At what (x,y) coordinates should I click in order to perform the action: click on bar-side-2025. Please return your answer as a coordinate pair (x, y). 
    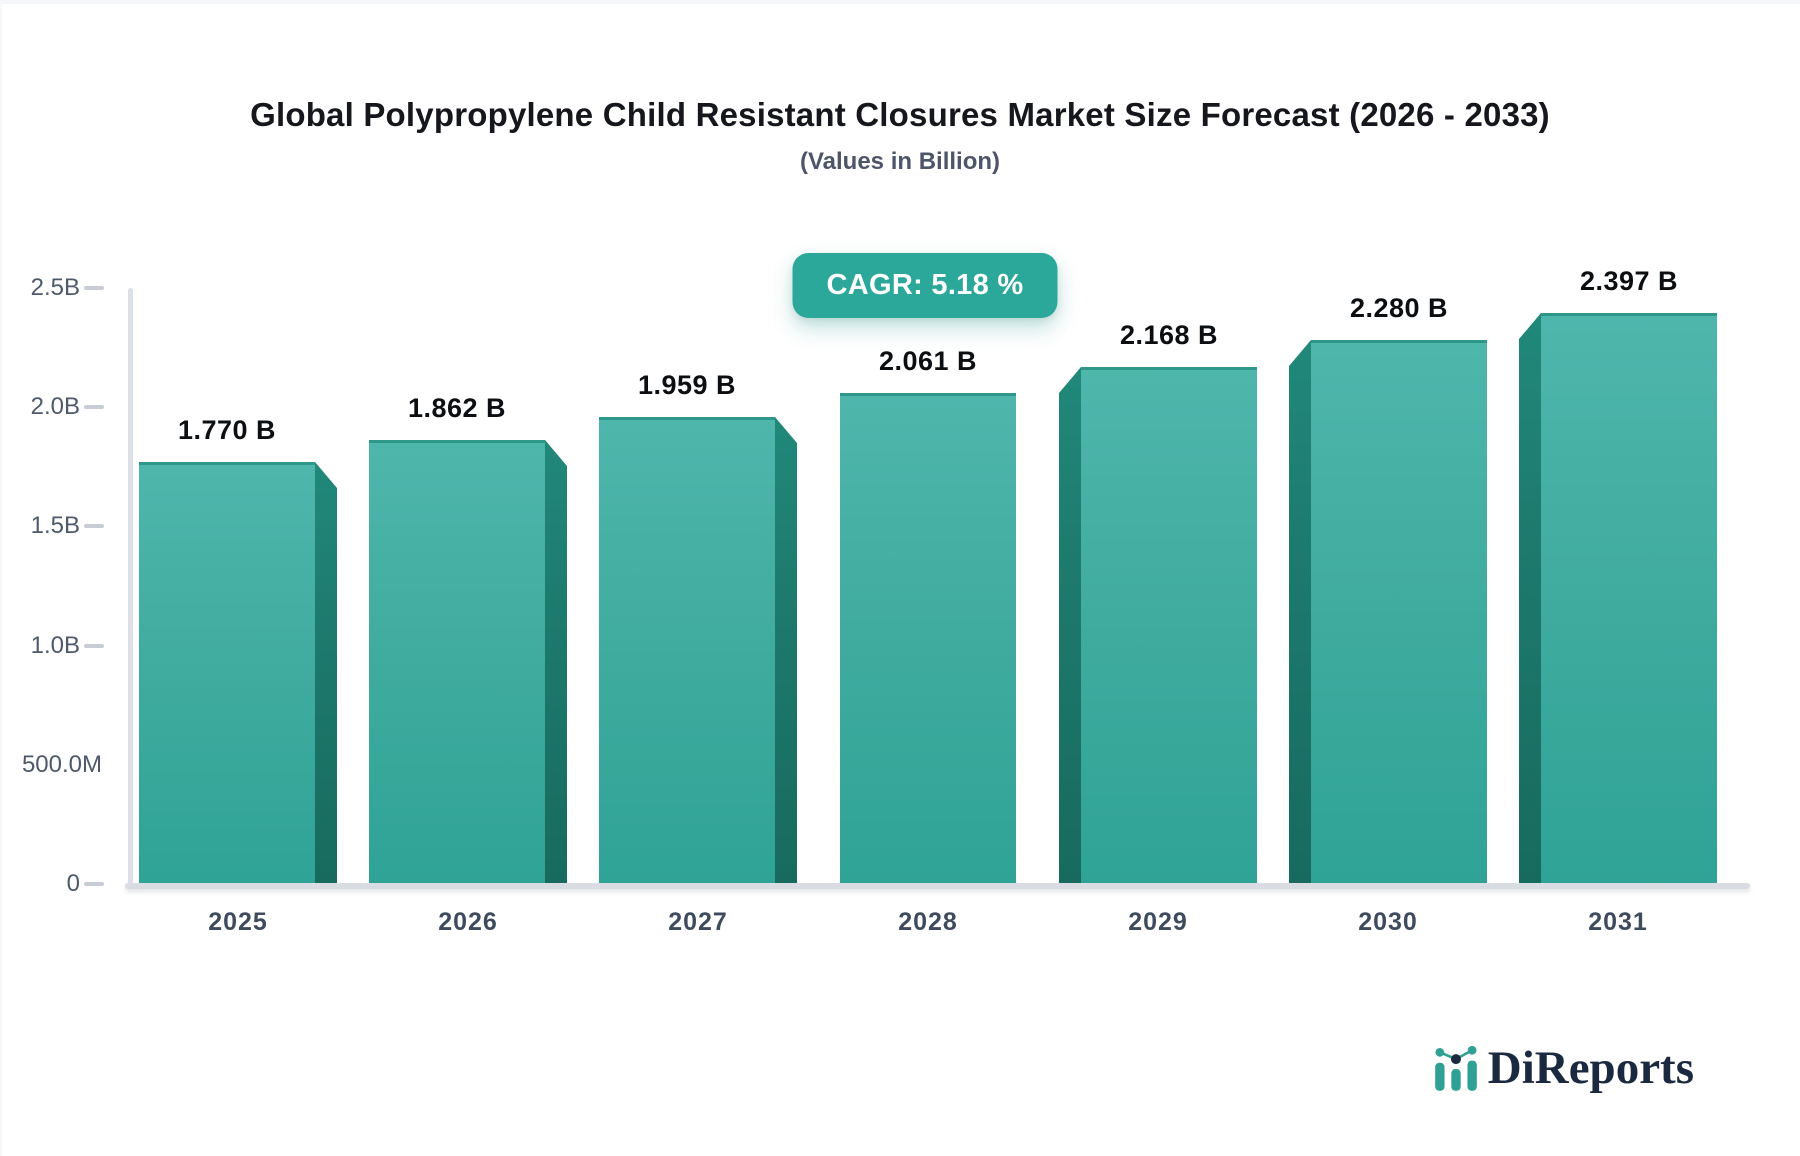
    Looking at the image, I should click on (326, 673).